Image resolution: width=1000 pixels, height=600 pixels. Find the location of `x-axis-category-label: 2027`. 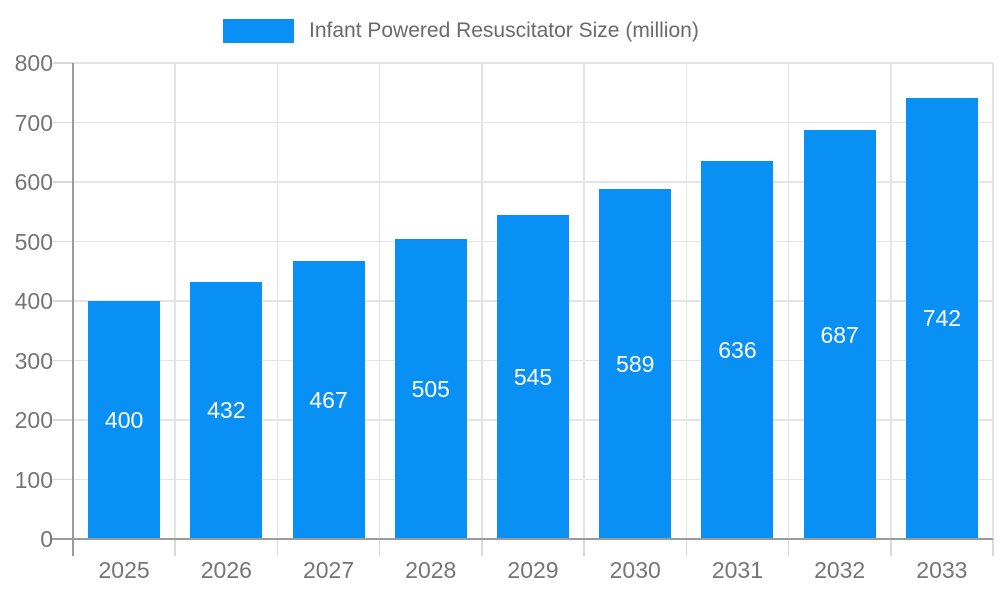

x-axis-category-label: 2027 is located at coordinates (328, 570).